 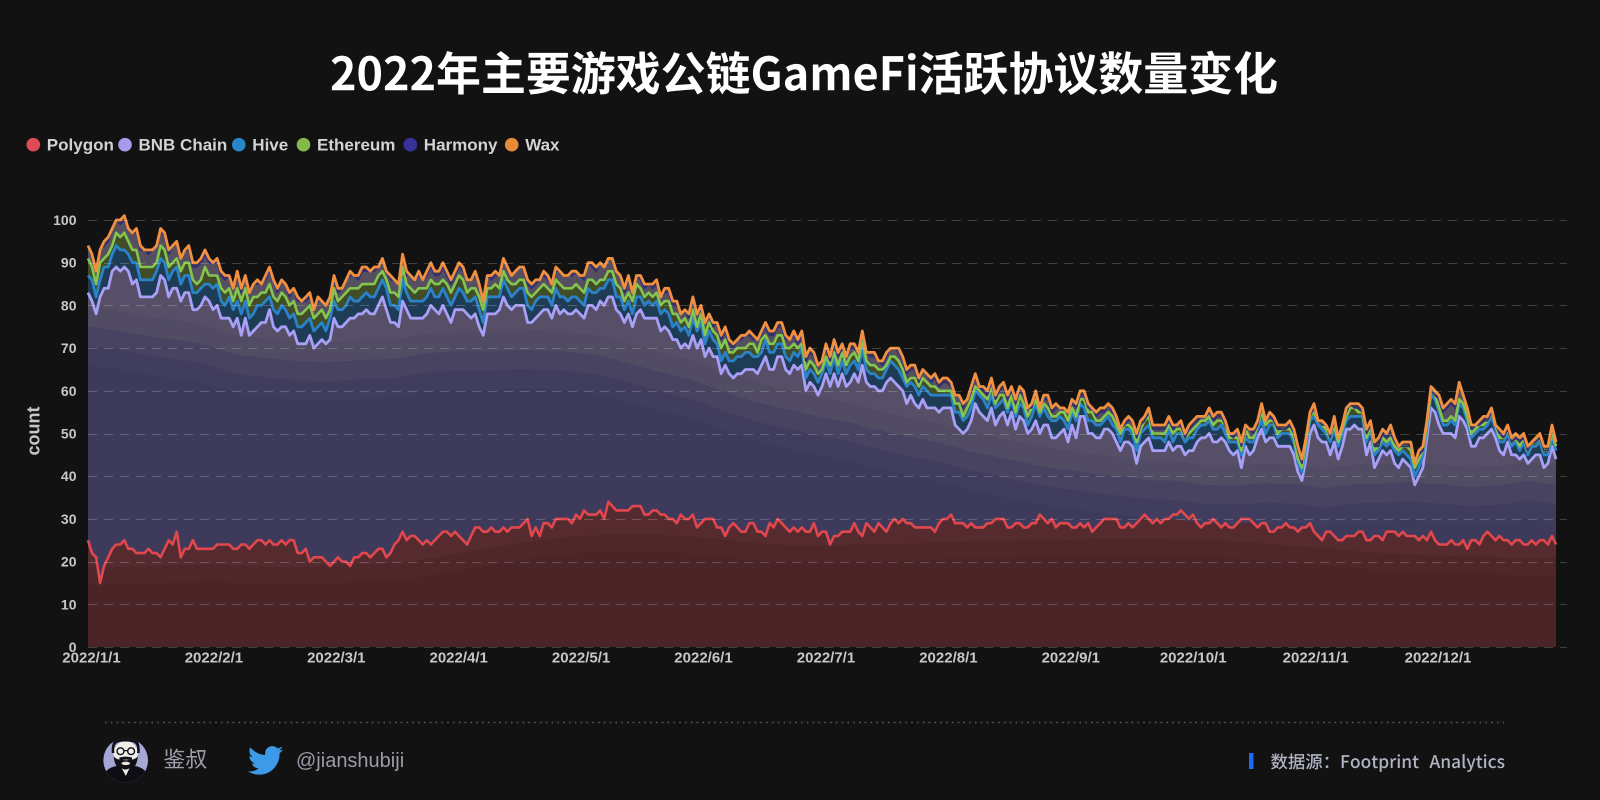 I want to click on svg-text: 0, so click(x=73, y=647).